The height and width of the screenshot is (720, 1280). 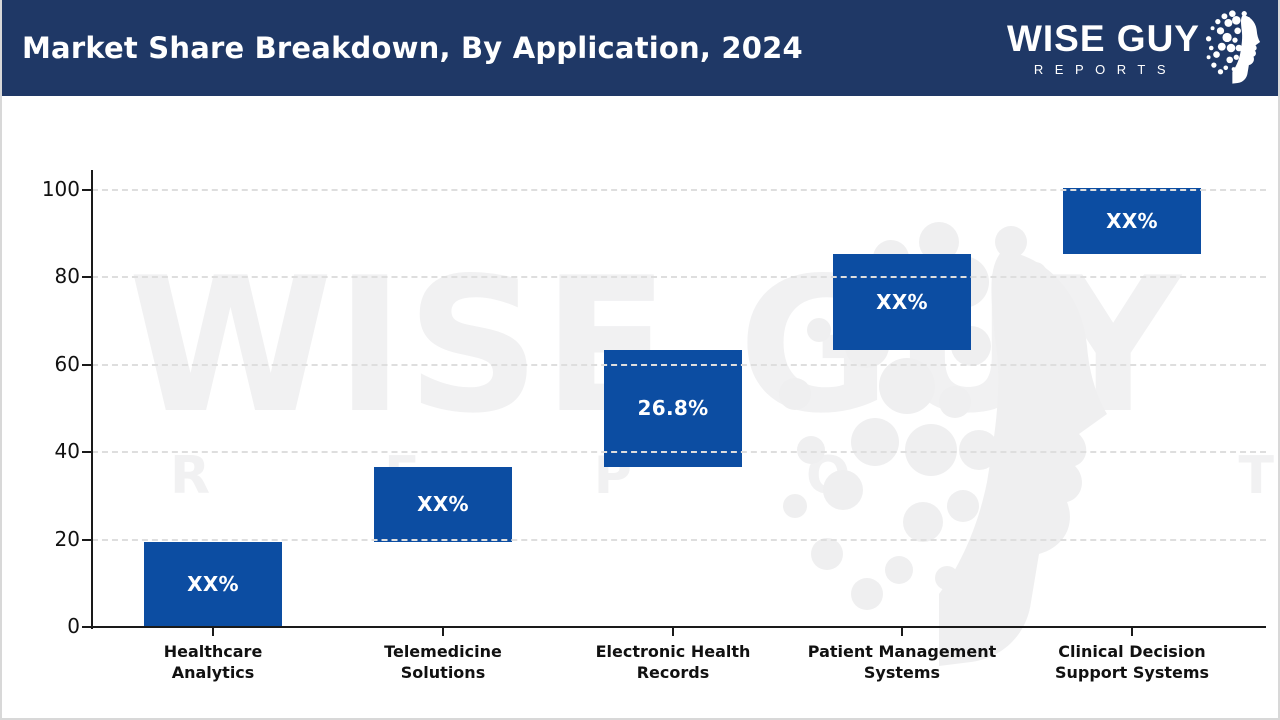 What do you see at coordinates (1132, 662) in the screenshot?
I see `category-label: Clinical Decision Support Systems` at bounding box center [1132, 662].